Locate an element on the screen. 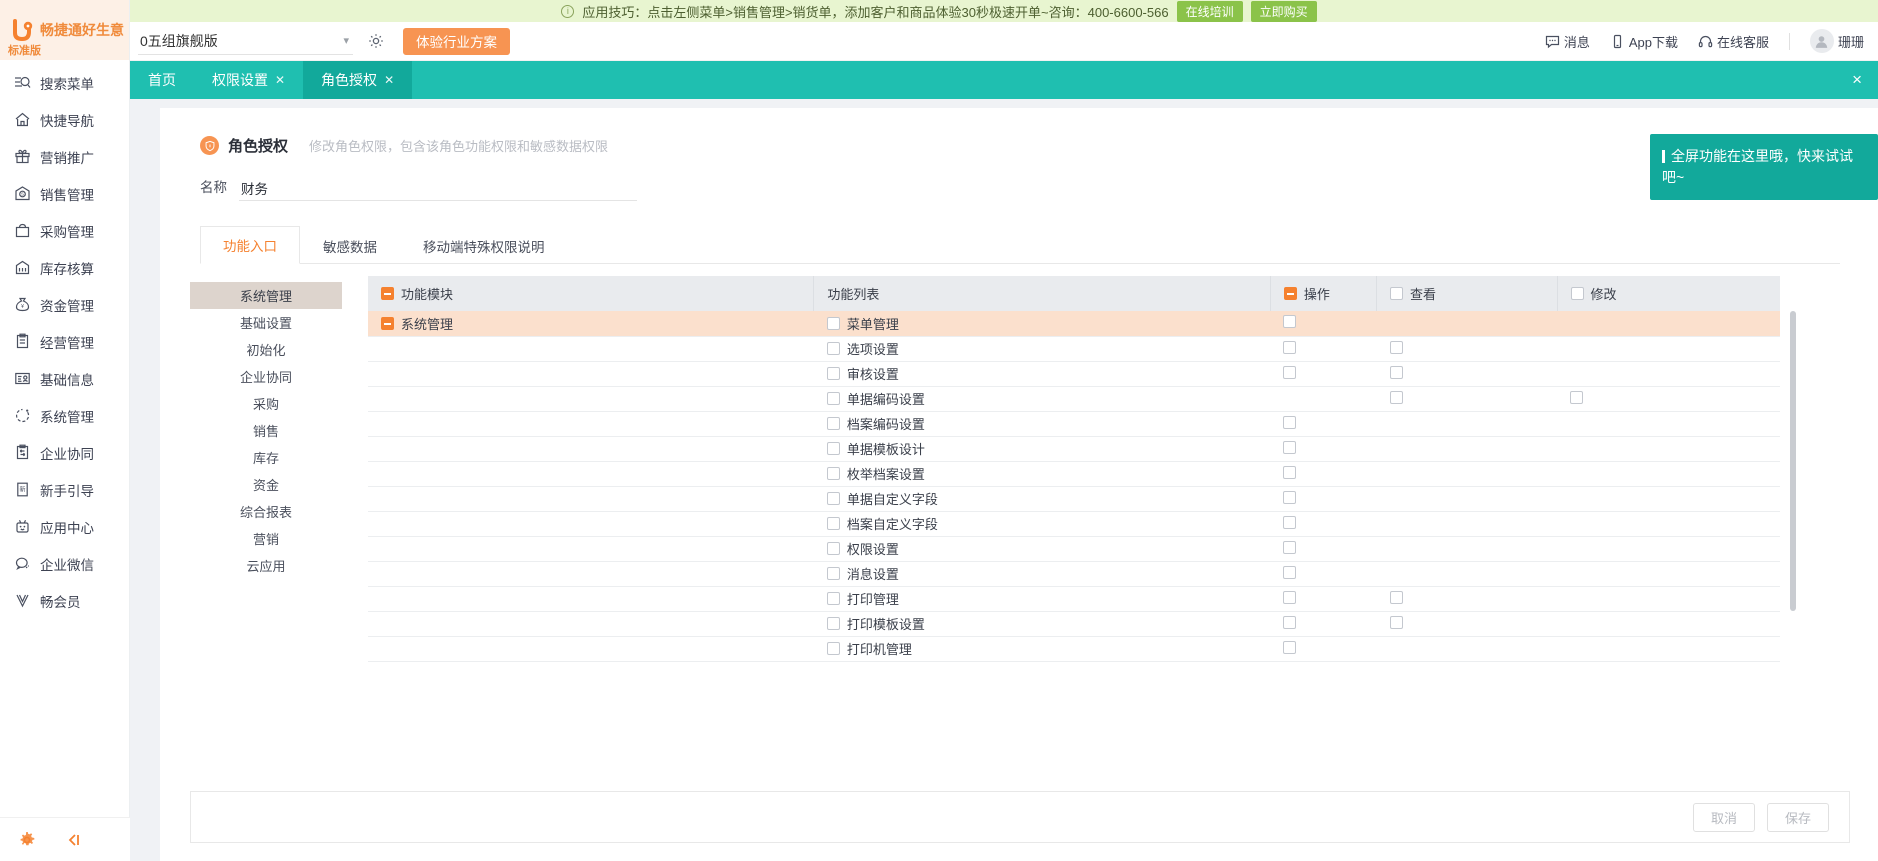 This screenshot has height=861, width=1878. sidebar-item-label: 基础信息 is located at coordinates (67, 380).